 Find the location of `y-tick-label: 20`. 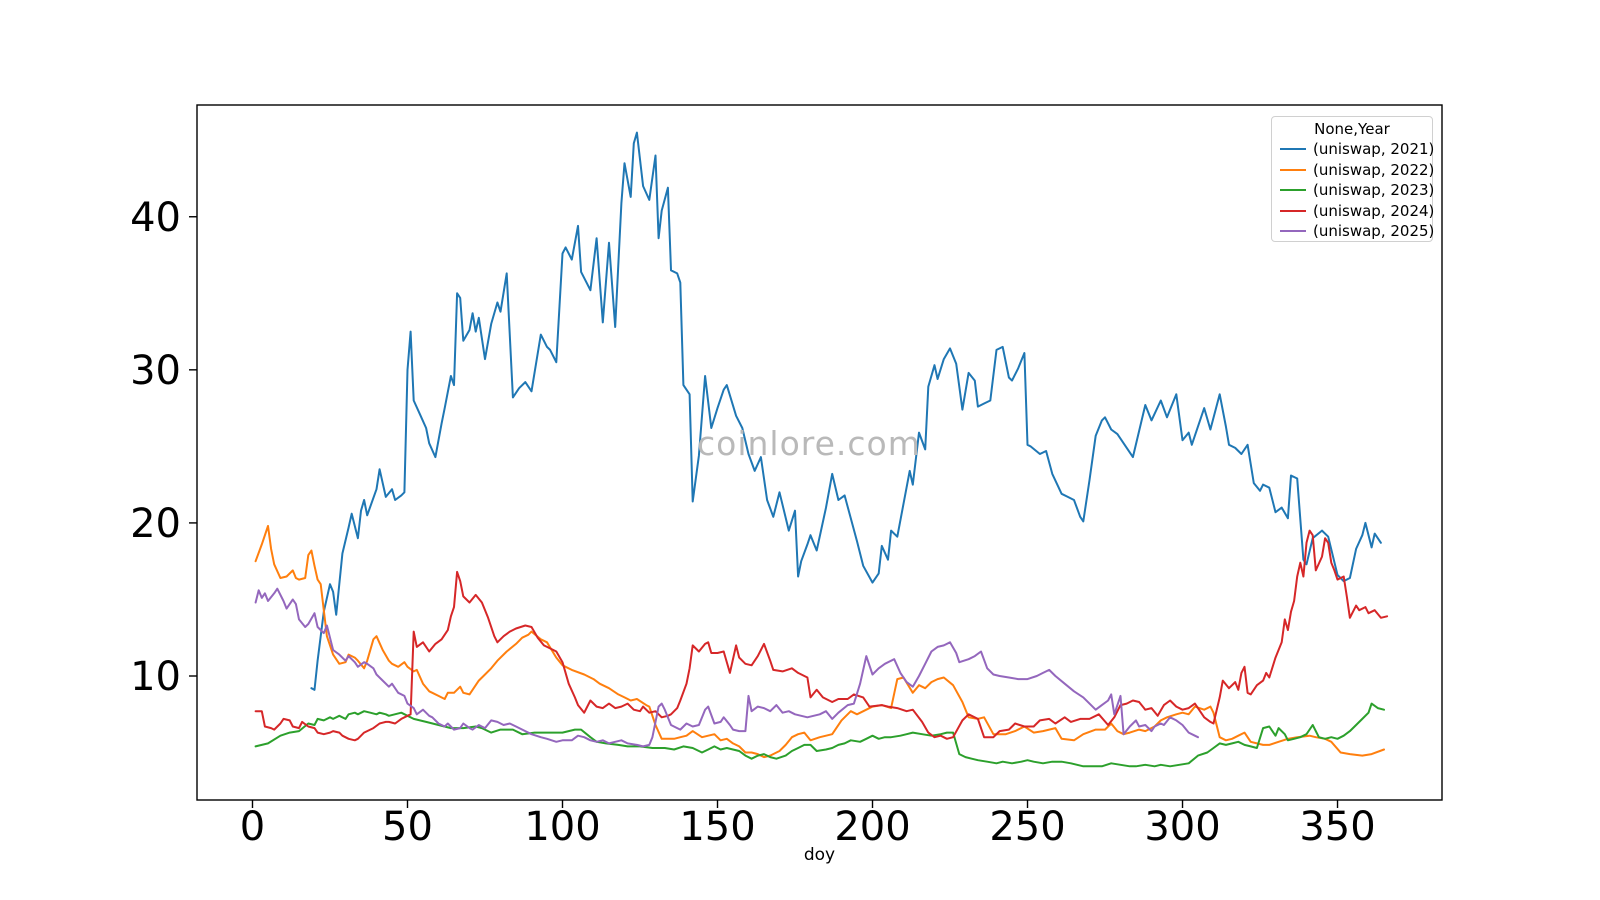

y-tick-label: 20 is located at coordinates (155, 524).